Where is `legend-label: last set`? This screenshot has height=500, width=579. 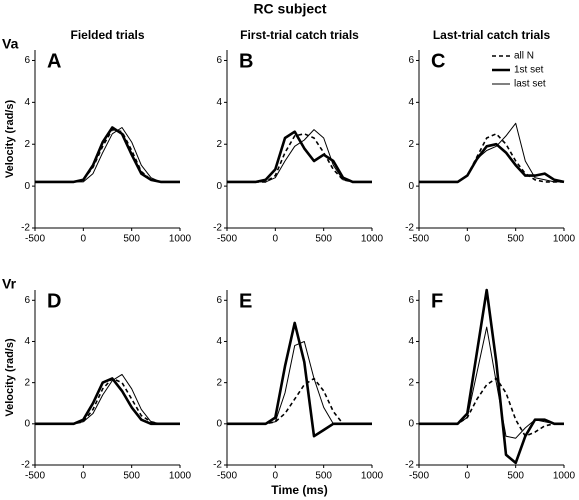
legend-label: last set is located at coordinates (530, 84).